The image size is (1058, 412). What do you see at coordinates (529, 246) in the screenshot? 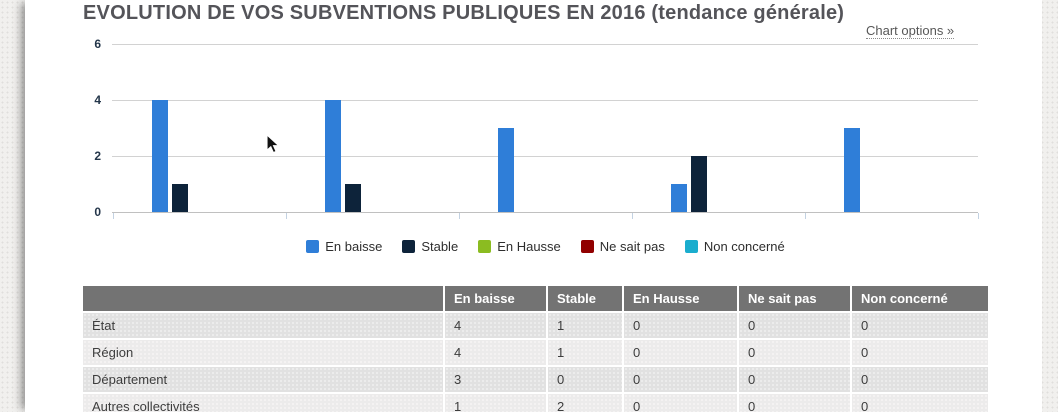
I see `legend-label: En Hausse` at bounding box center [529, 246].